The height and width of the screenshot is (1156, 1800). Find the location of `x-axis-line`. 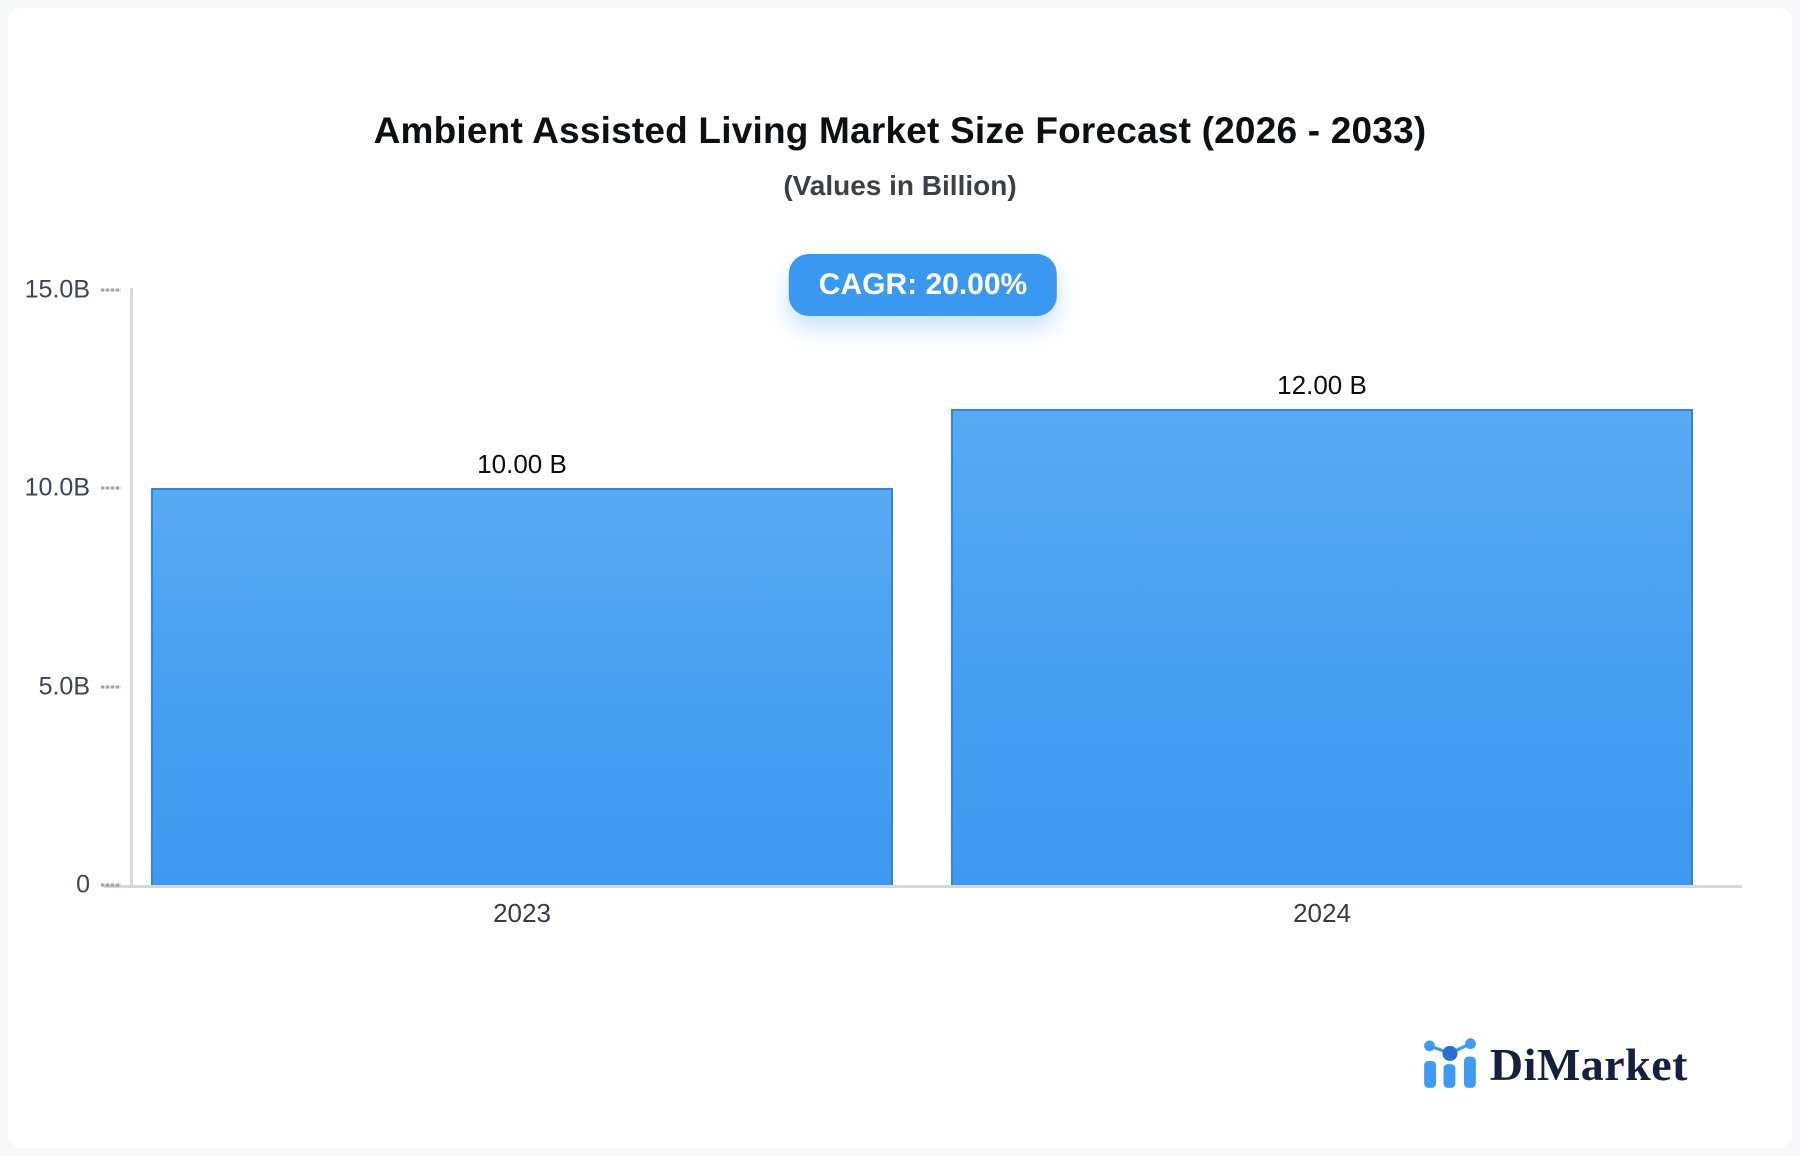

x-axis-line is located at coordinates (923, 886).